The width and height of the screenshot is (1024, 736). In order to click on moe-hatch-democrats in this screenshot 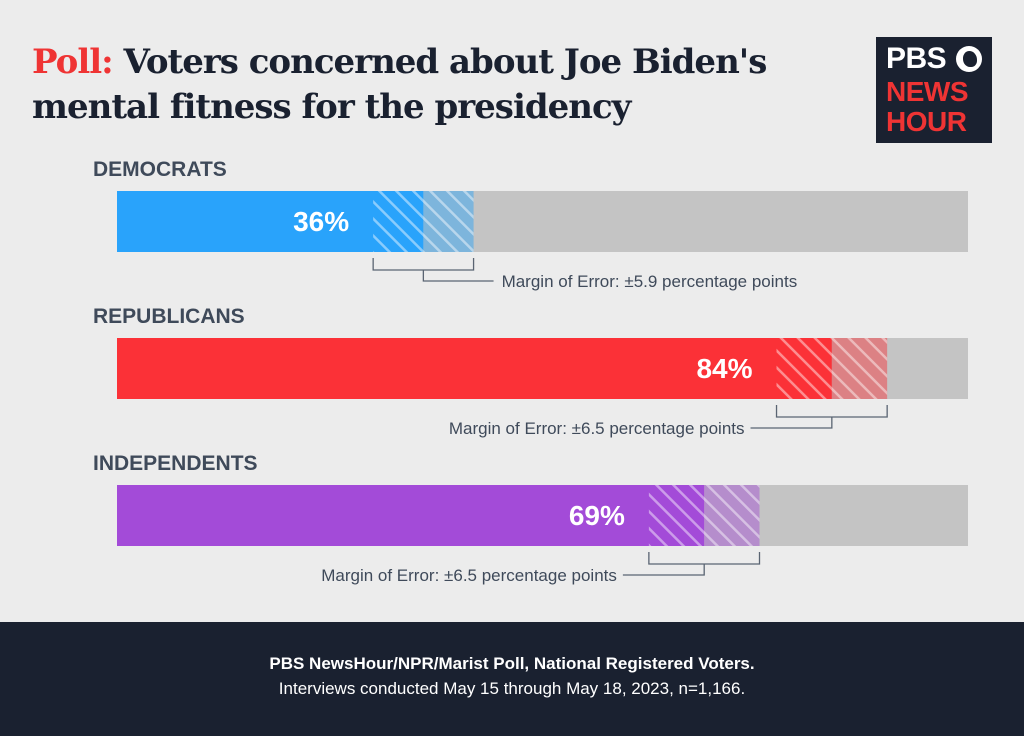, I will do `click(423, 221)`.